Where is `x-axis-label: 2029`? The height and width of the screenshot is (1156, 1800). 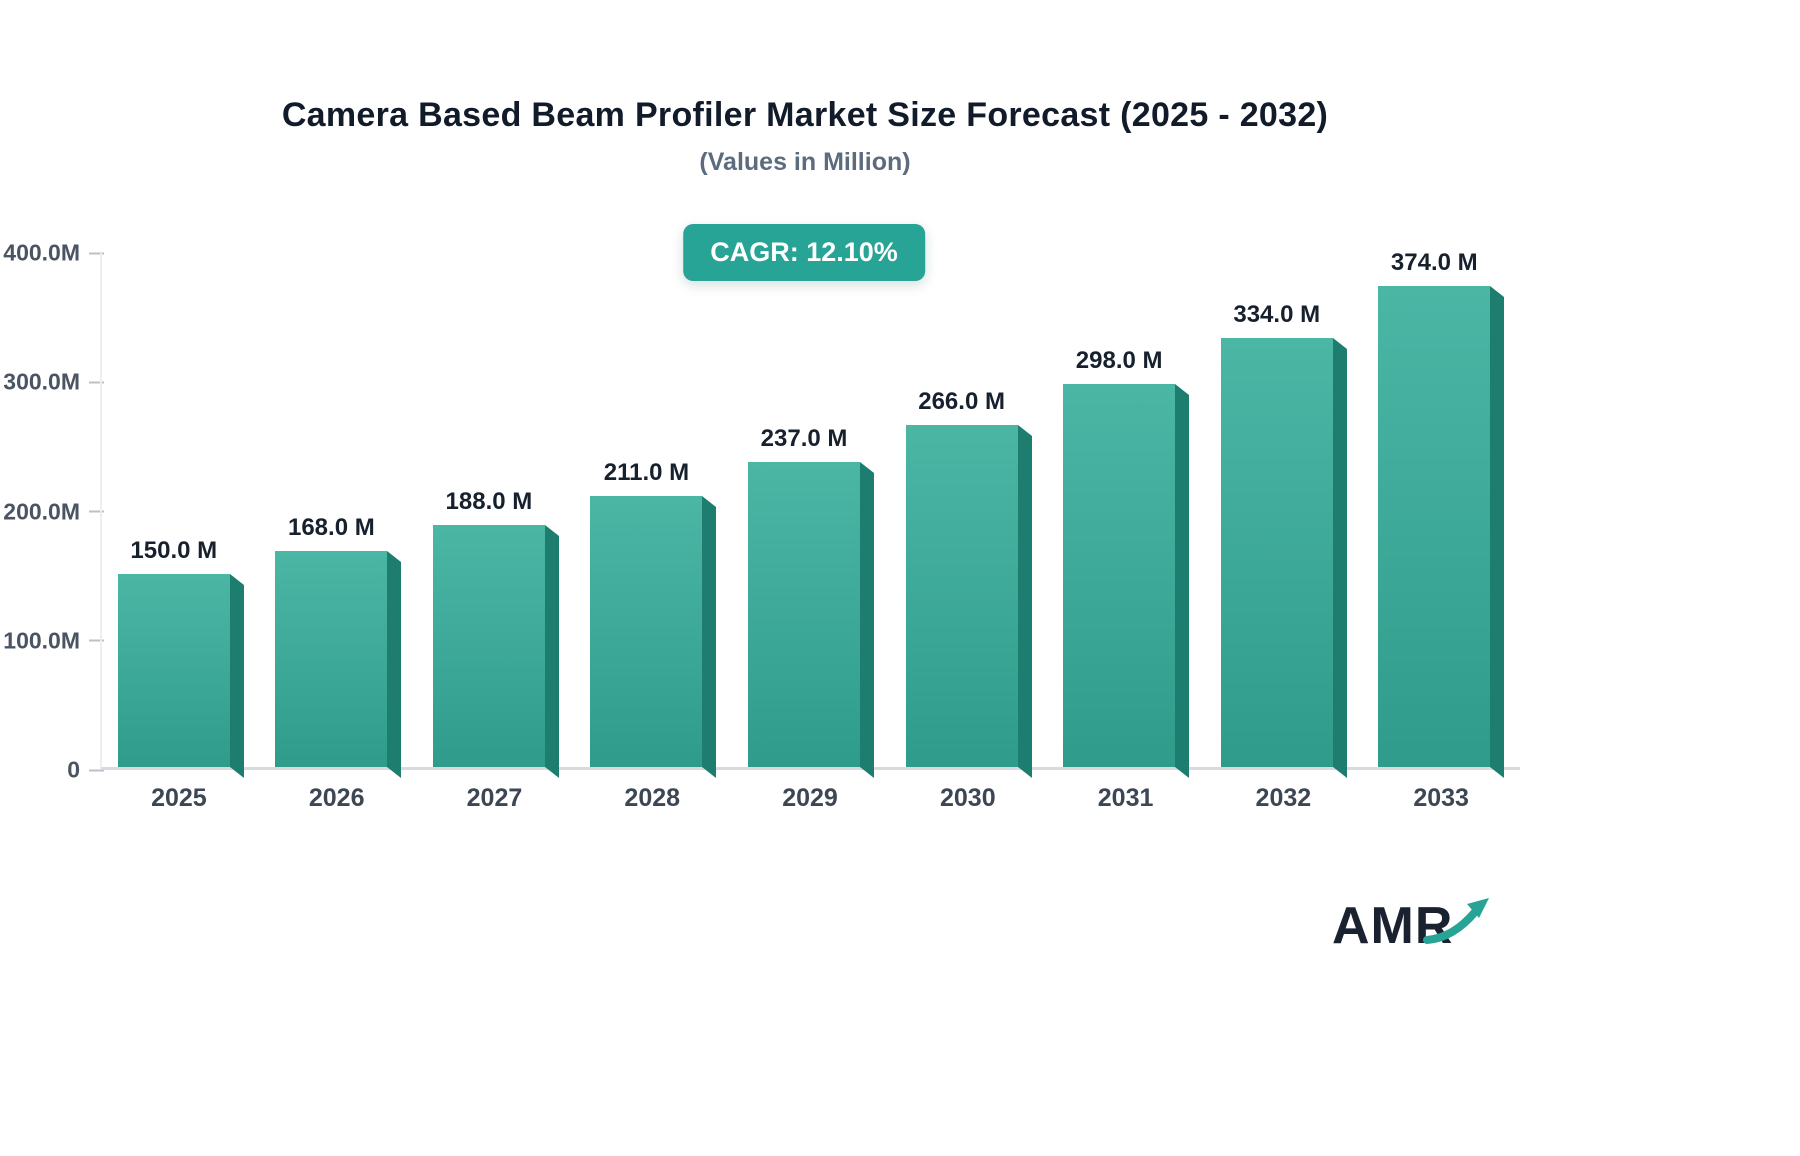
x-axis-label: 2029 is located at coordinates (810, 798).